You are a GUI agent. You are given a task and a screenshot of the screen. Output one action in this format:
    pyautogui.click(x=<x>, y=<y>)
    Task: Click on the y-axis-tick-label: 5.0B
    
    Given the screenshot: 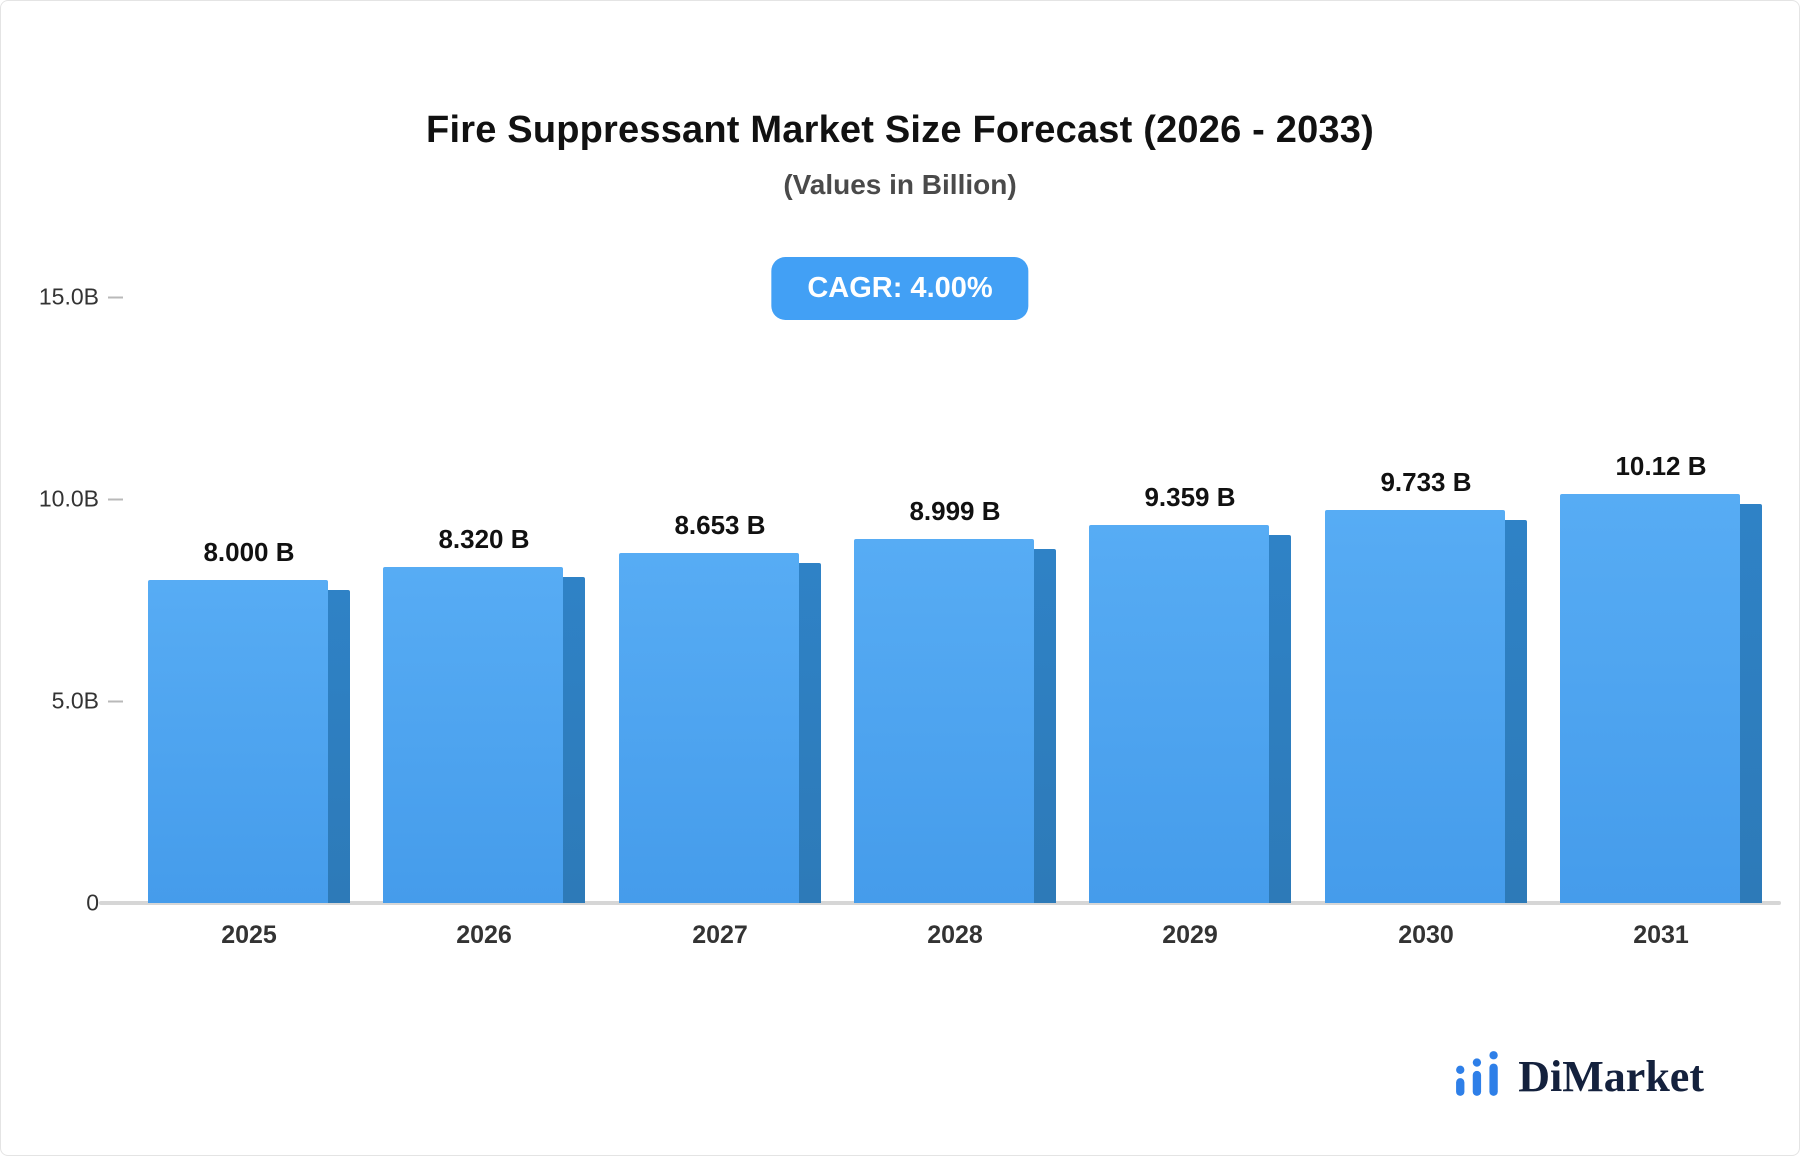 What is the action you would take?
    pyautogui.click(x=75, y=700)
    